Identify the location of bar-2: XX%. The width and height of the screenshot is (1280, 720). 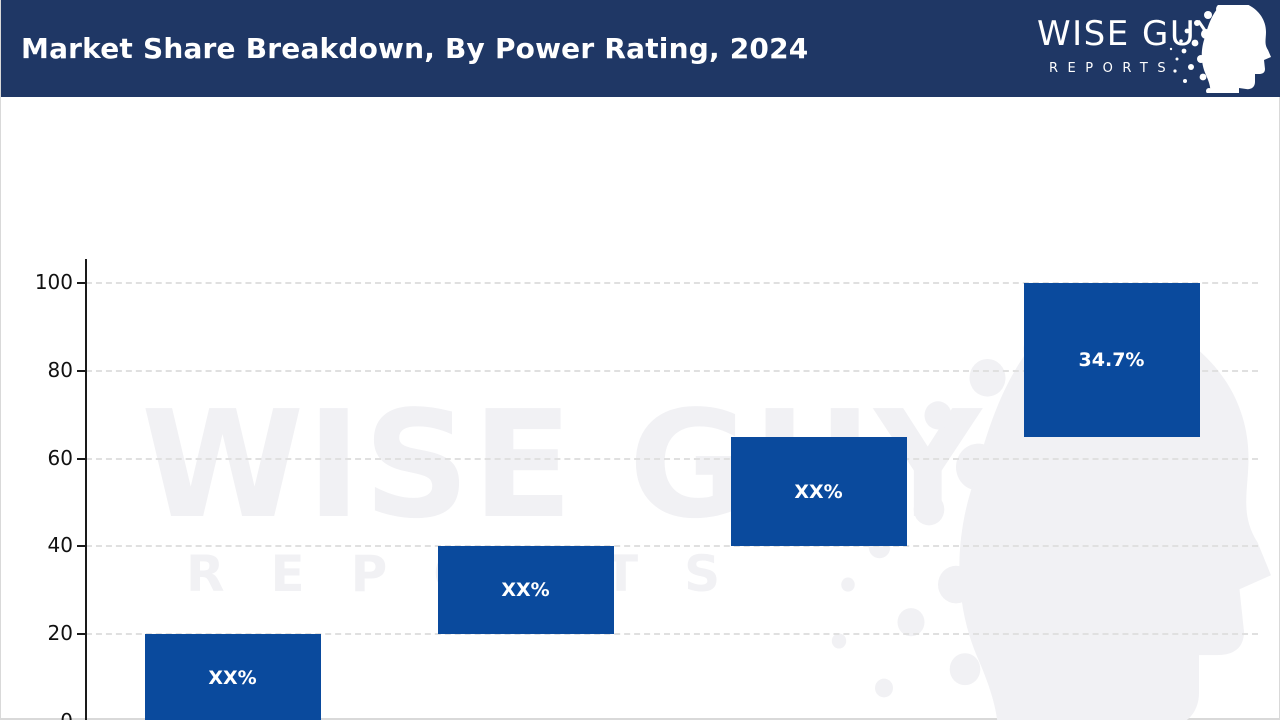
(525, 590).